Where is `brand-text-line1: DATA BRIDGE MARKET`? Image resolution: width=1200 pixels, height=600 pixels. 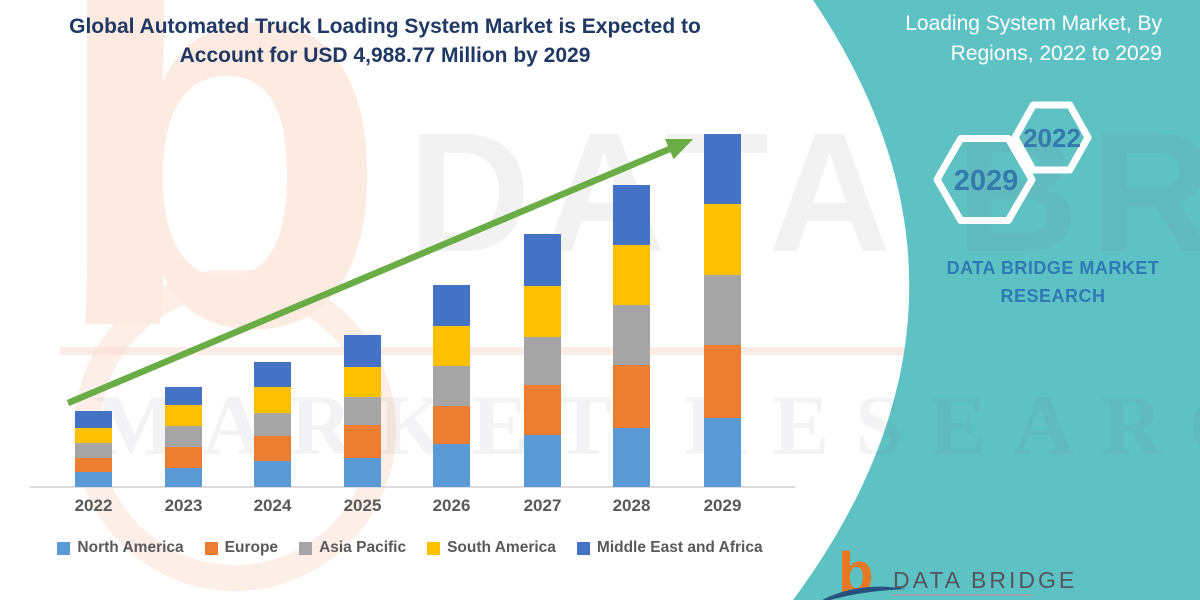 brand-text-line1: DATA BRIDGE MARKET is located at coordinates (1053, 268).